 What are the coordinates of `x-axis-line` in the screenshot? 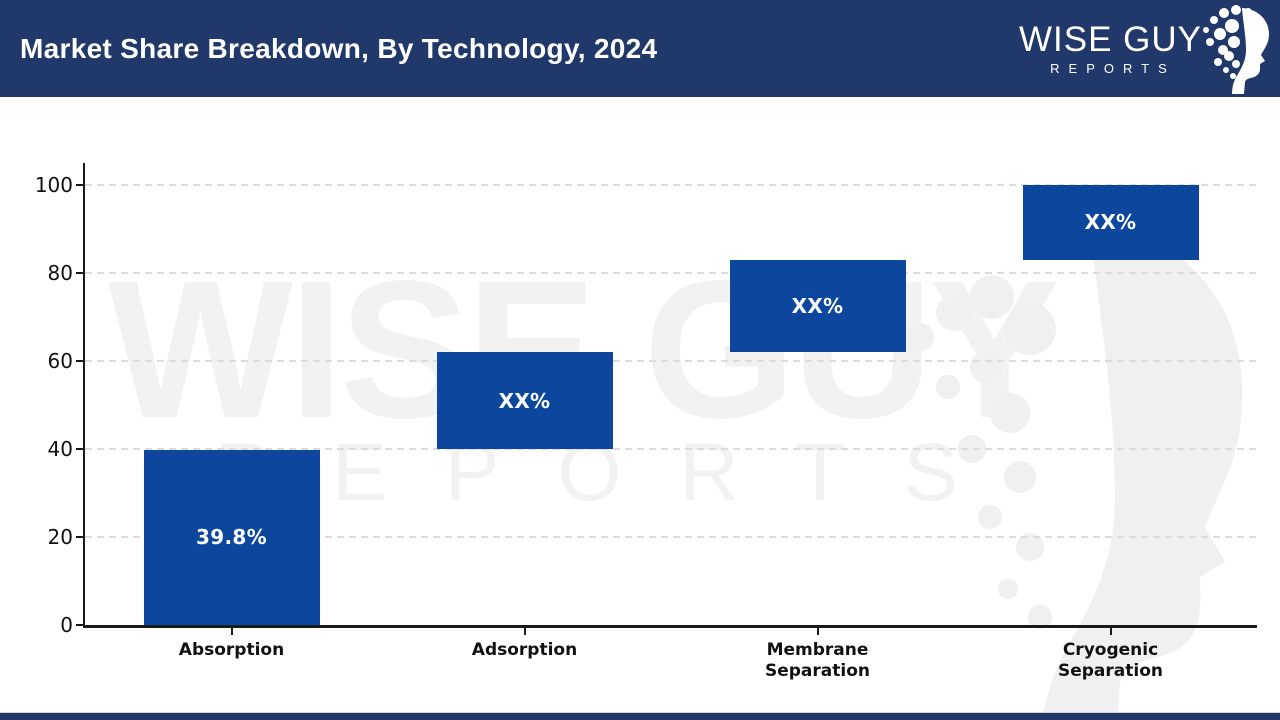 It's located at (670, 626).